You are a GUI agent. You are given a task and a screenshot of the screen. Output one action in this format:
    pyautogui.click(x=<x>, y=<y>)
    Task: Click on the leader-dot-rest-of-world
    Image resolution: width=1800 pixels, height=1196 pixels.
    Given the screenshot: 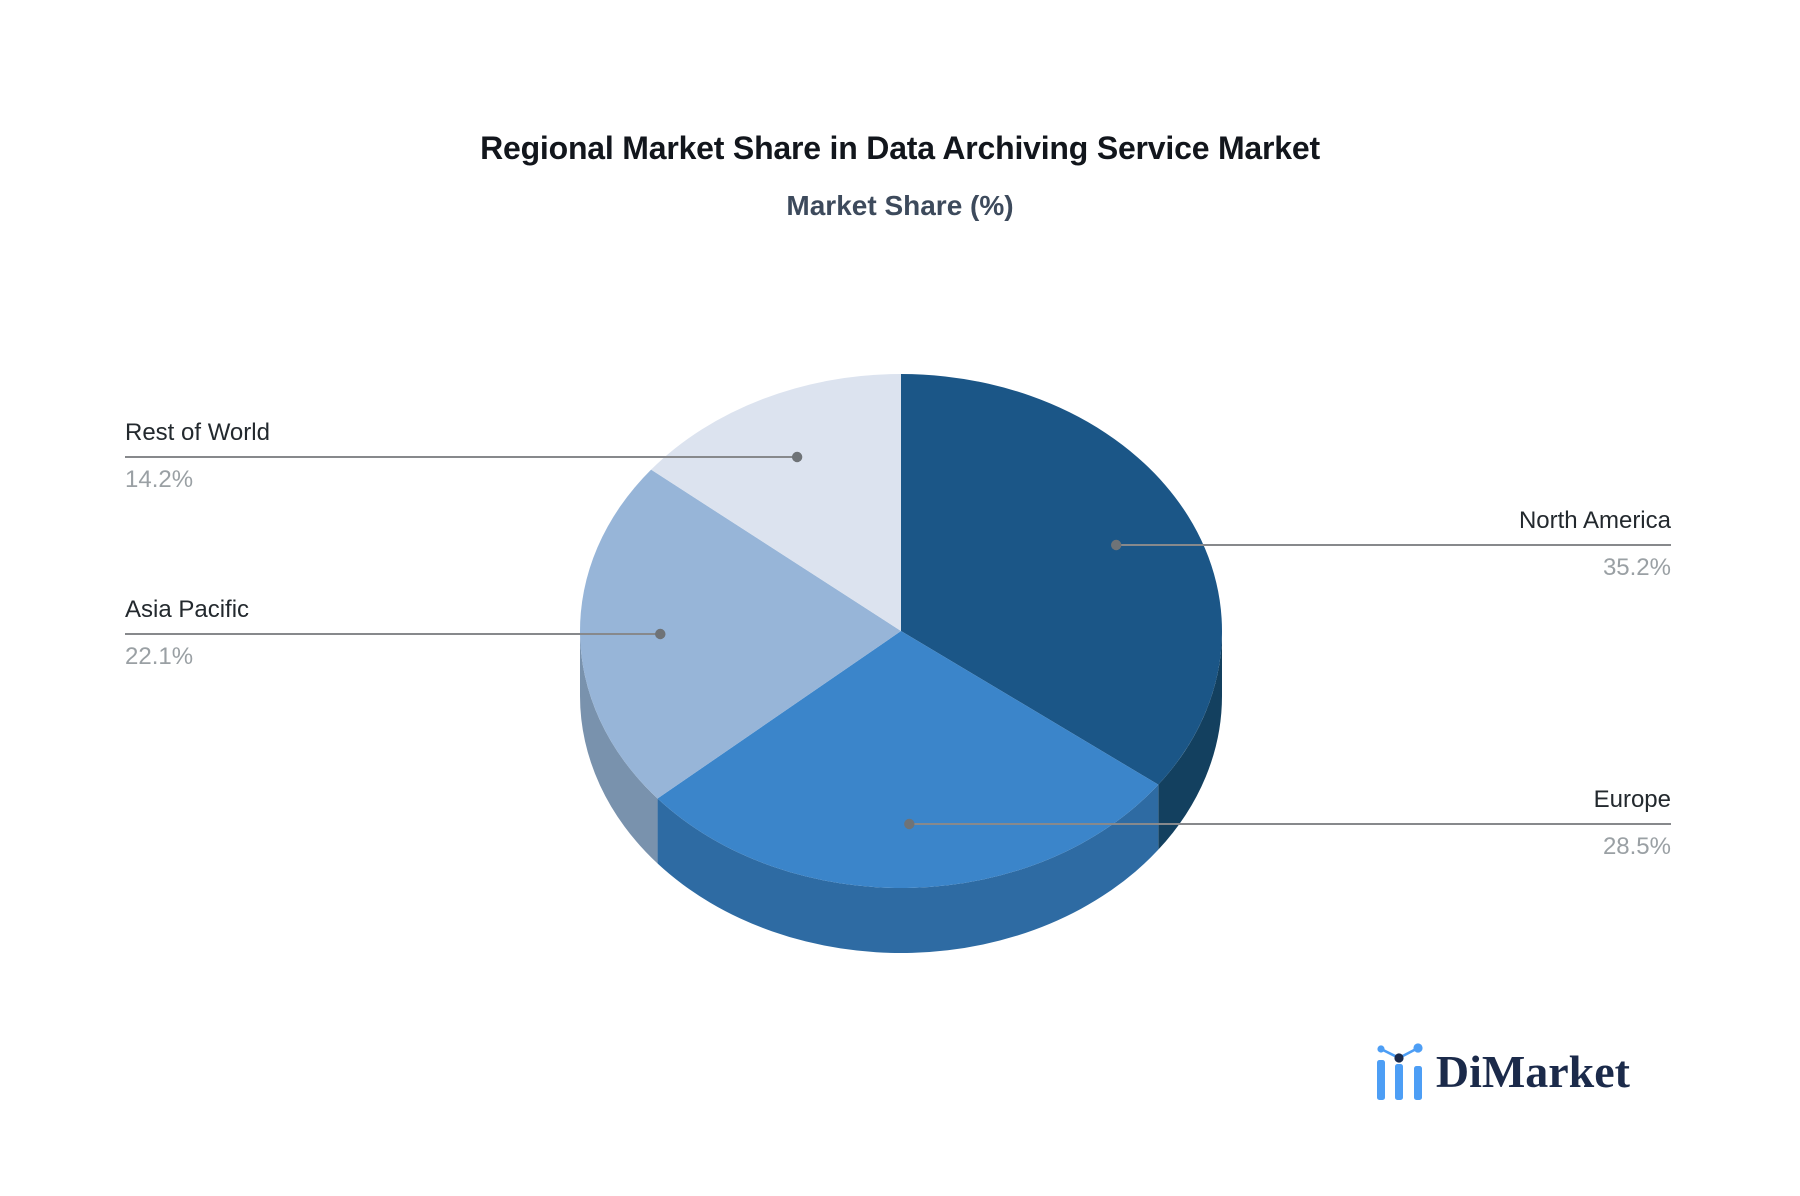 What is the action you would take?
    pyautogui.click(x=797, y=457)
    